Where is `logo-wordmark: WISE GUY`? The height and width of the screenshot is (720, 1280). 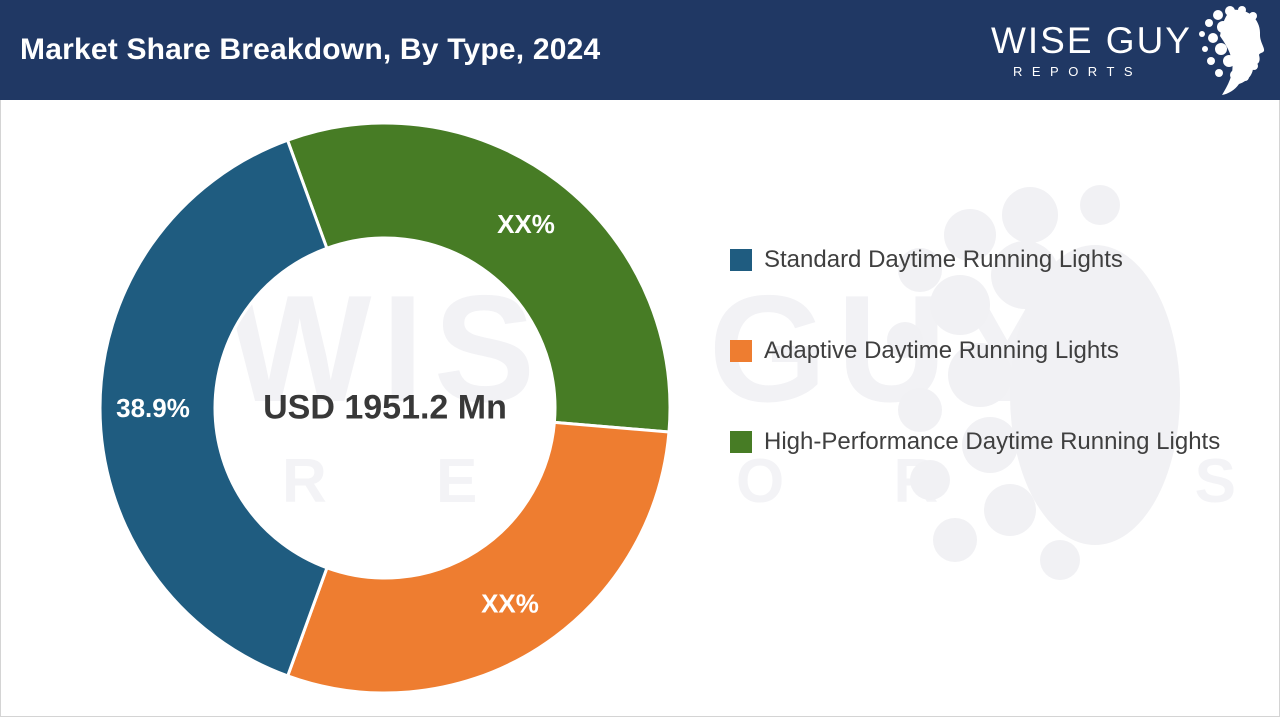
logo-wordmark: WISE GUY is located at coordinates (1091, 40).